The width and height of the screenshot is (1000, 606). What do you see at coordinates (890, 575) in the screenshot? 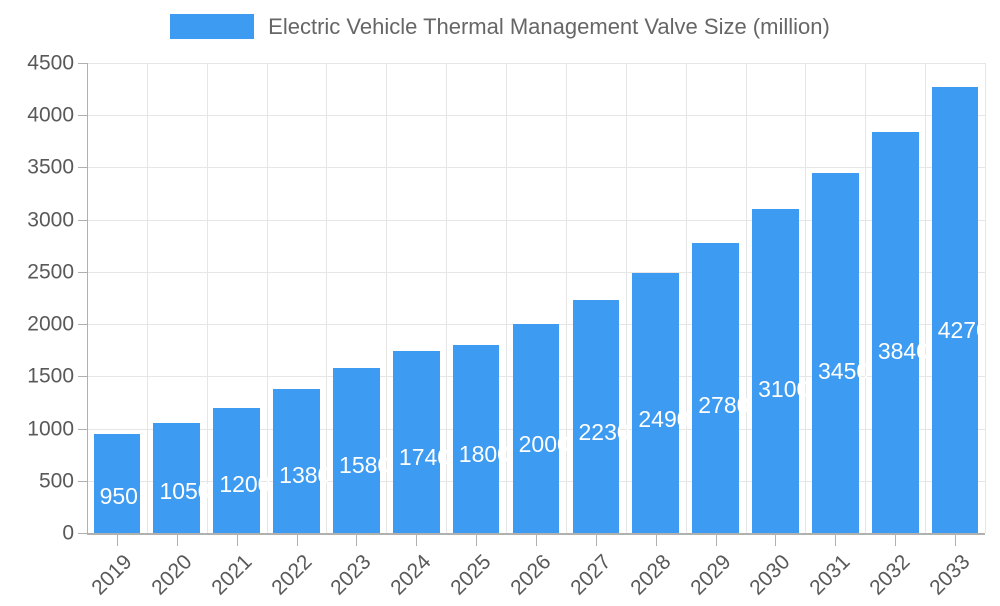
I see `x-axis-tick-label: 2032` at bounding box center [890, 575].